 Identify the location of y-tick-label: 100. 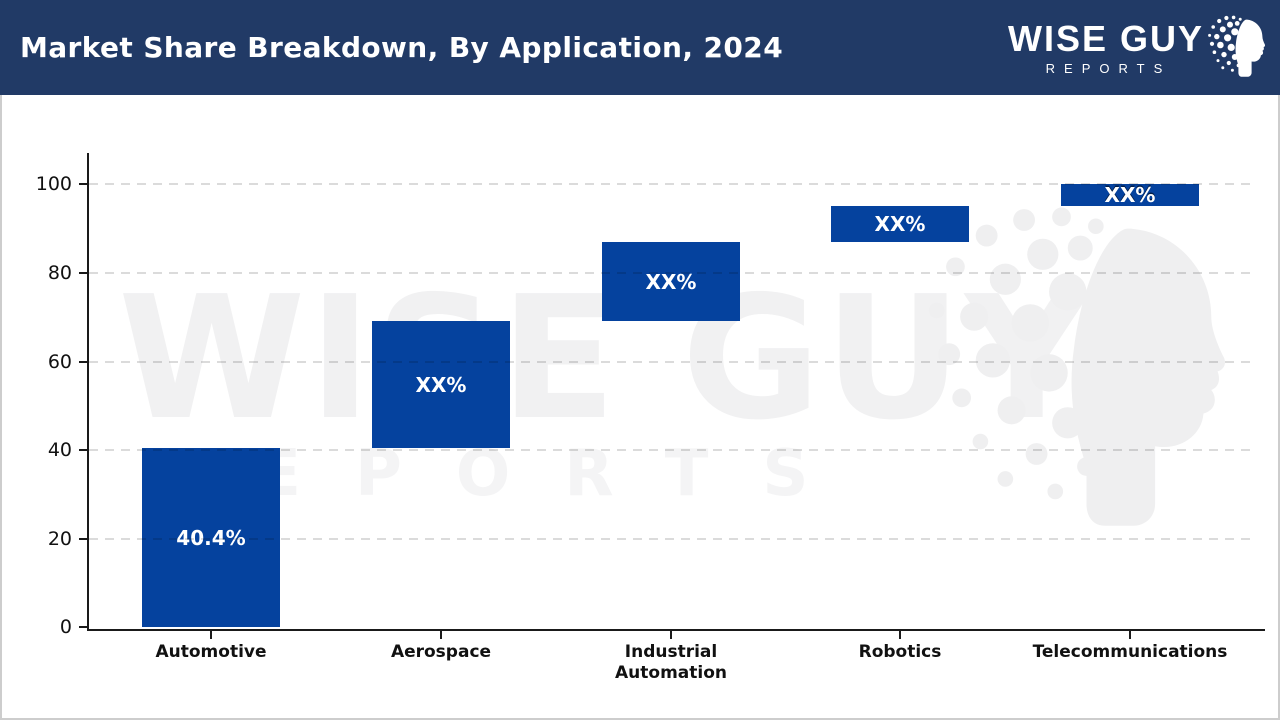
(53, 184).